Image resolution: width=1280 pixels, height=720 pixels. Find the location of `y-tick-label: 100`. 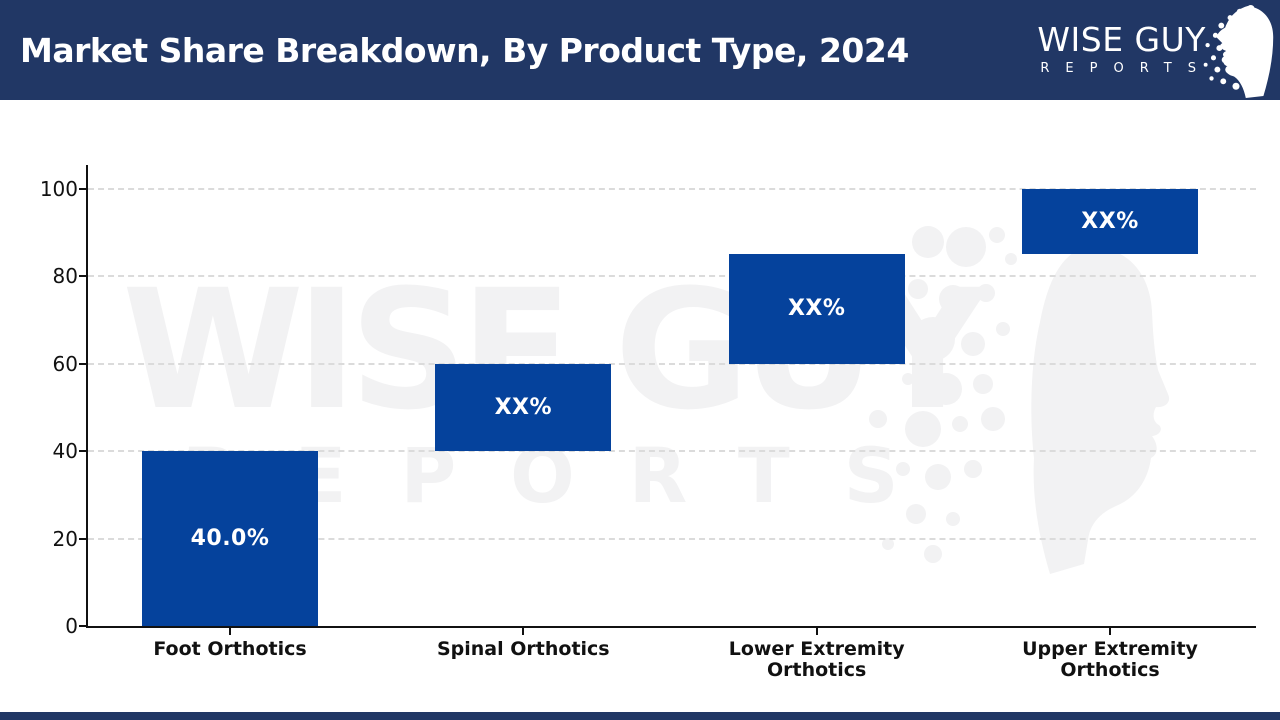

y-tick-label: 100 is located at coordinates (58, 188).